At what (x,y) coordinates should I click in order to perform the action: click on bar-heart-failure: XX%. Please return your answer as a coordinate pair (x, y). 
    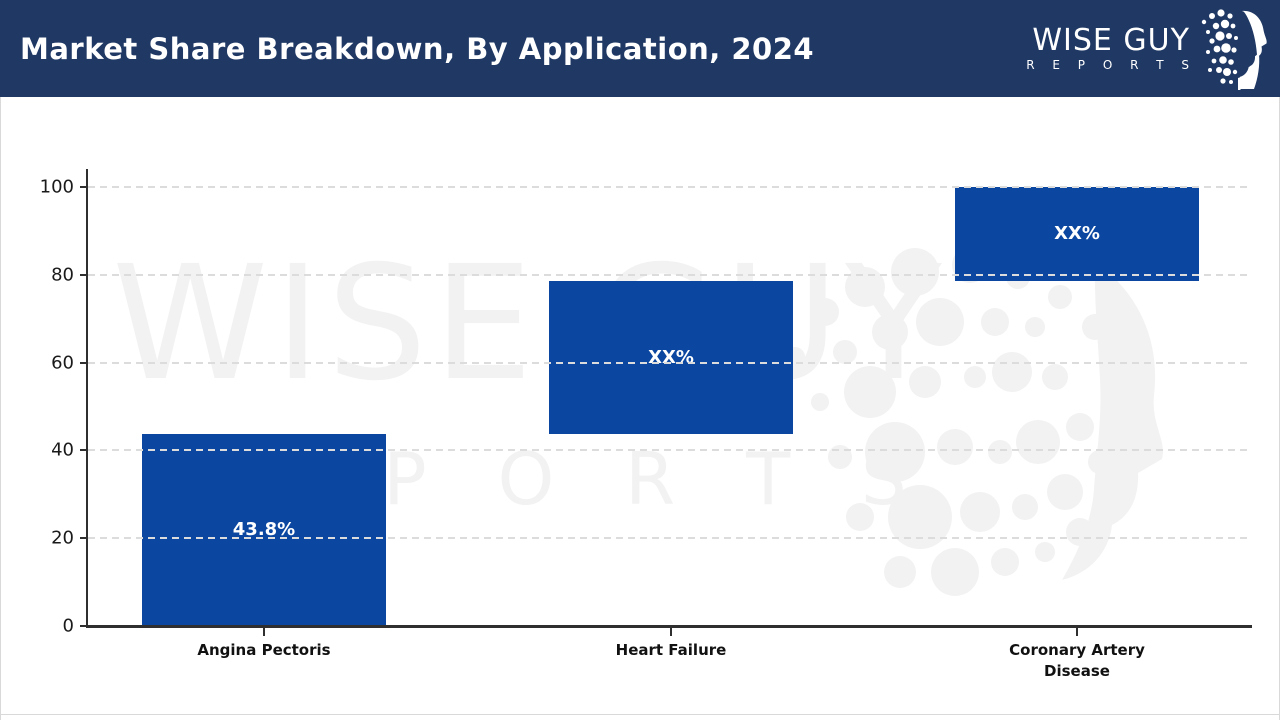
    Looking at the image, I should click on (671, 357).